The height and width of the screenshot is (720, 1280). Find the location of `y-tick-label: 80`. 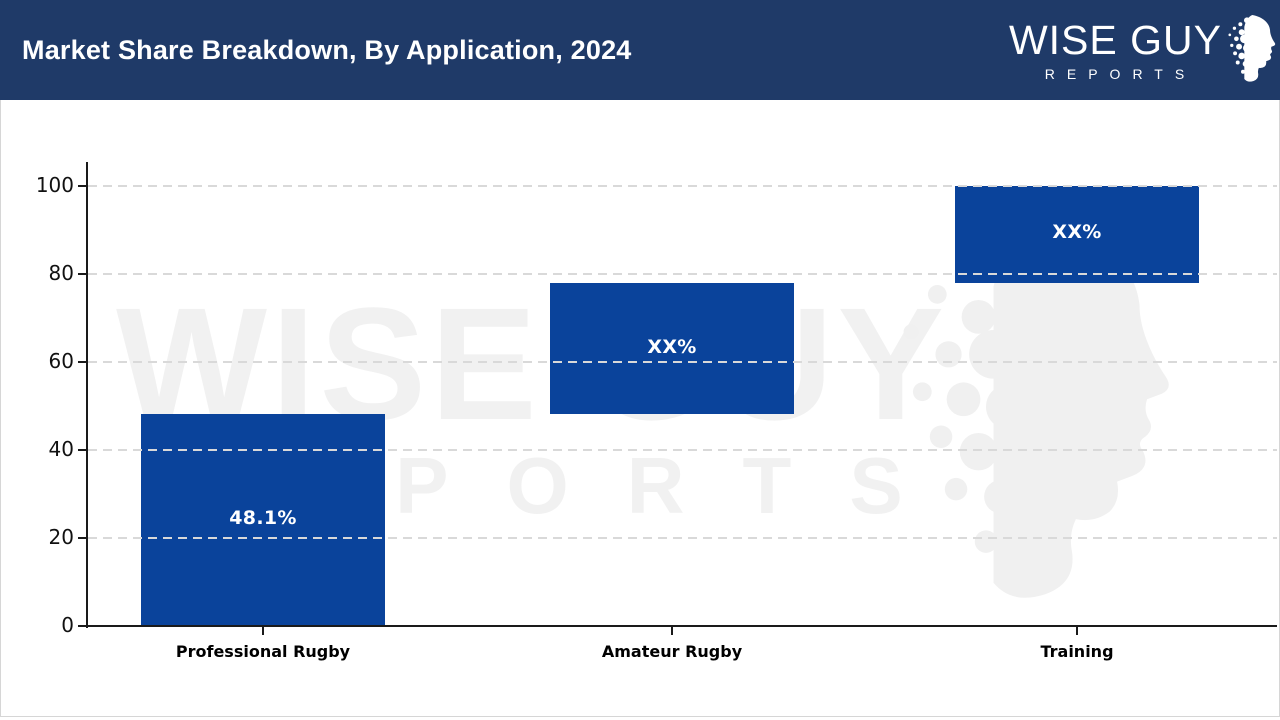

y-tick-label: 80 is located at coordinates (61, 273).